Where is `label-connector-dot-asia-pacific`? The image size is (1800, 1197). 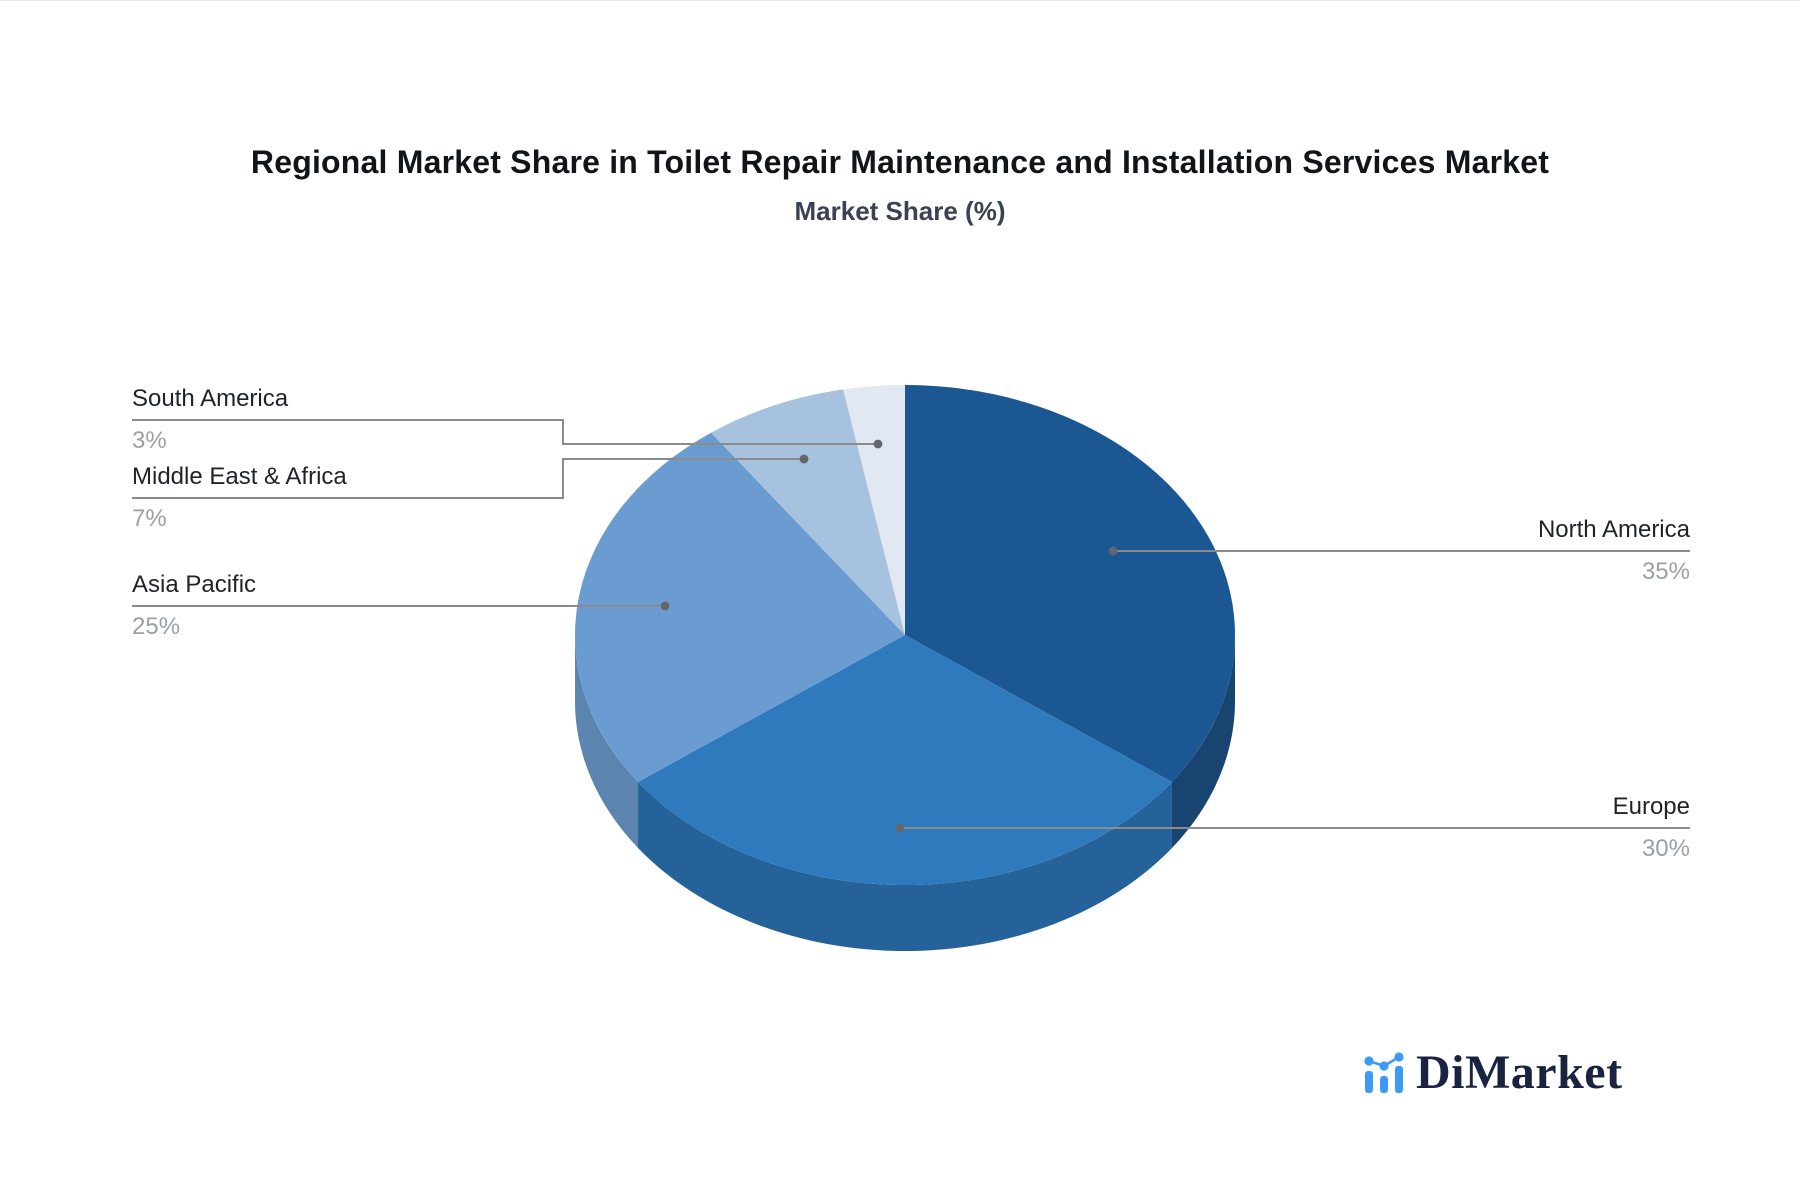
label-connector-dot-asia-pacific is located at coordinates (665, 606).